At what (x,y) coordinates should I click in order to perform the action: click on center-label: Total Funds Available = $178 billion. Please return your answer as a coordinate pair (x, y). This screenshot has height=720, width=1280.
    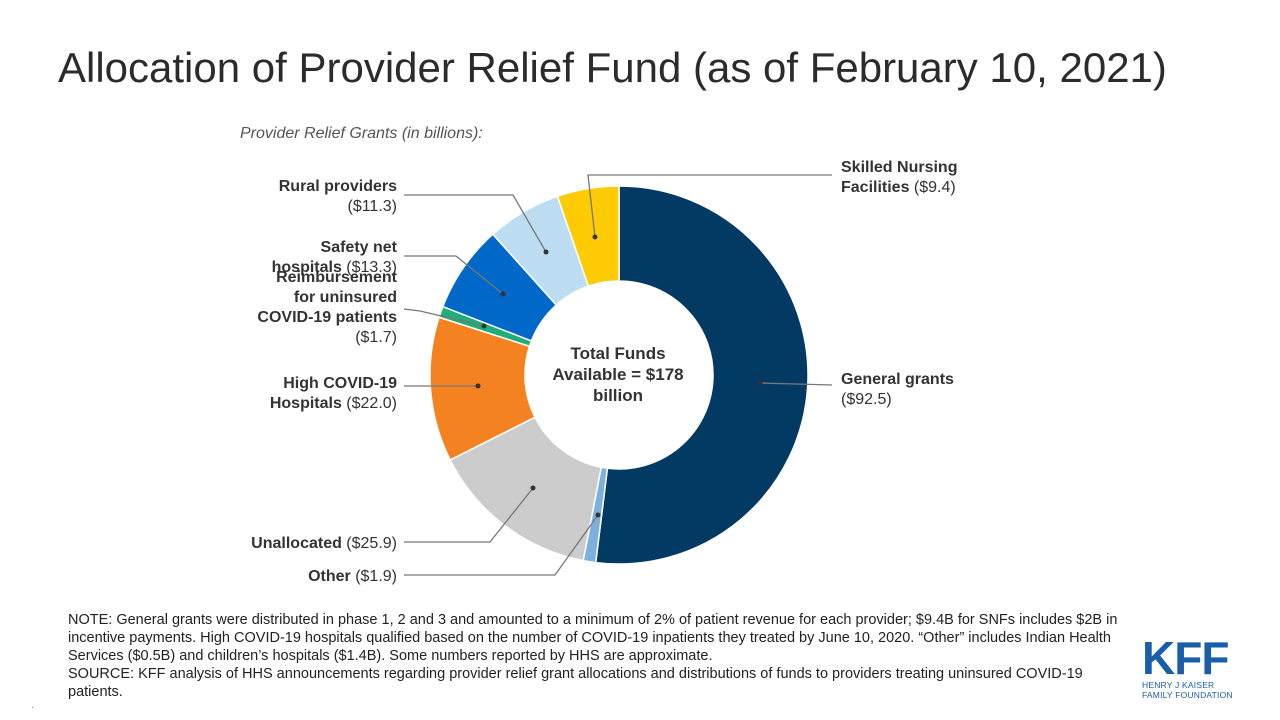
    Looking at the image, I should click on (617, 374).